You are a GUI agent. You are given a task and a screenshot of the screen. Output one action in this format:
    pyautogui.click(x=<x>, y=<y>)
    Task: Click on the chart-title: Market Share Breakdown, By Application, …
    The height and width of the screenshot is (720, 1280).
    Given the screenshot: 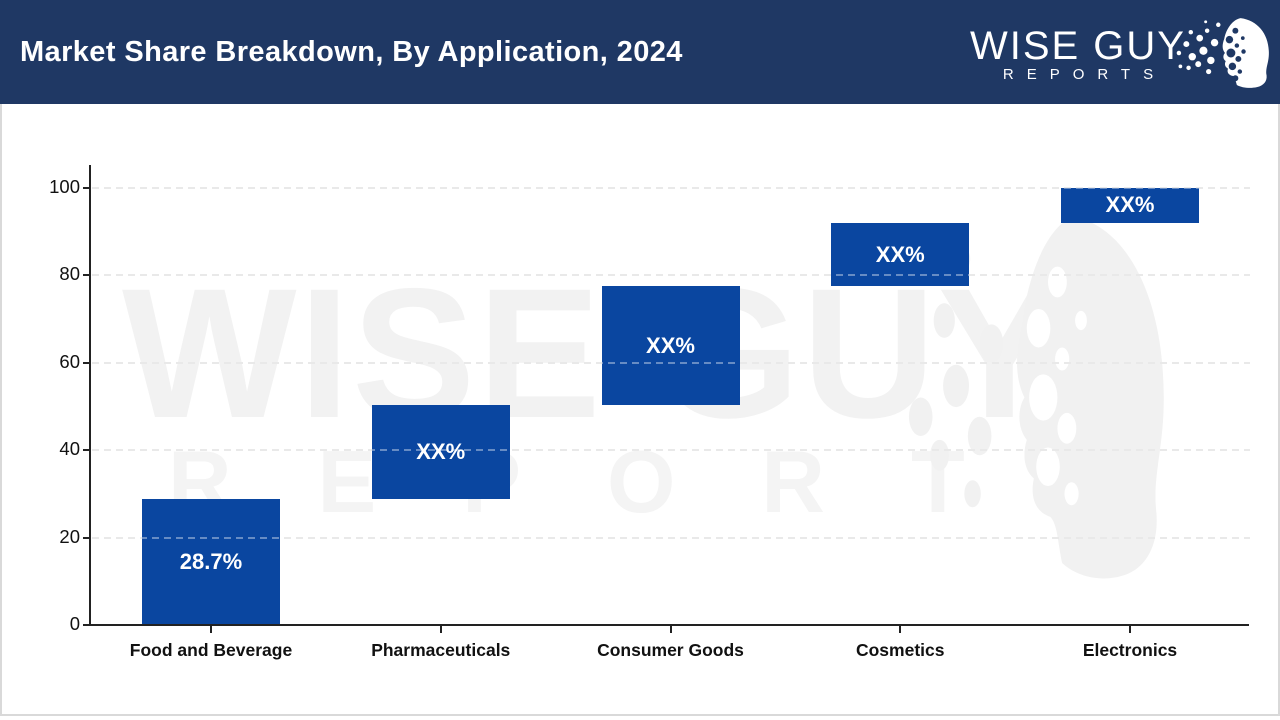 What is the action you would take?
    pyautogui.click(x=351, y=51)
    